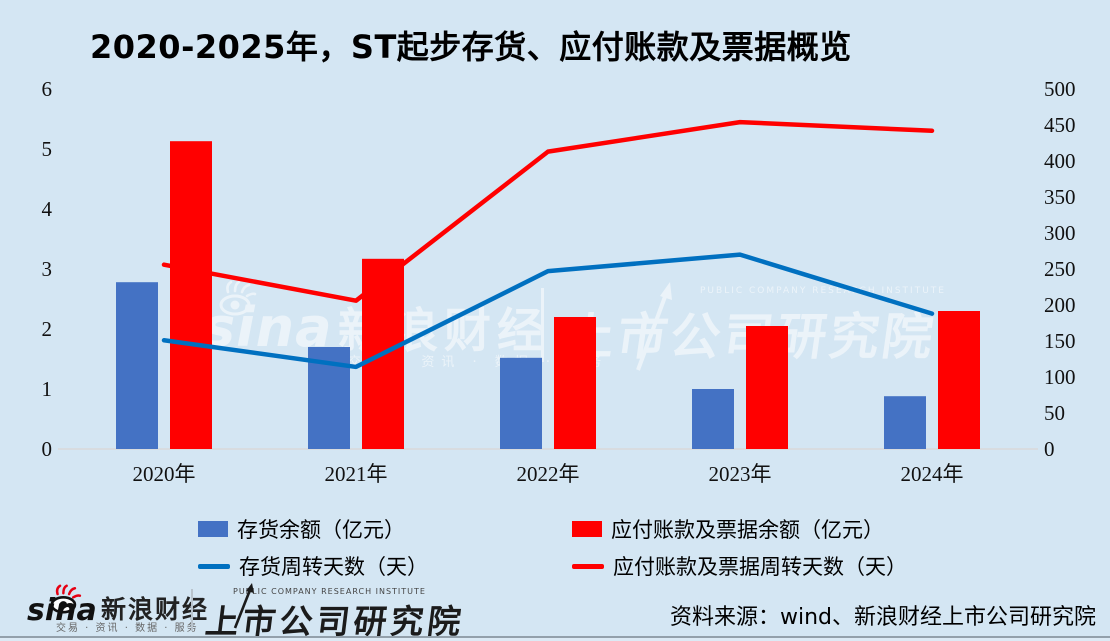  I want to click on footer-sina-logo-text: sina, so click(62, 610).